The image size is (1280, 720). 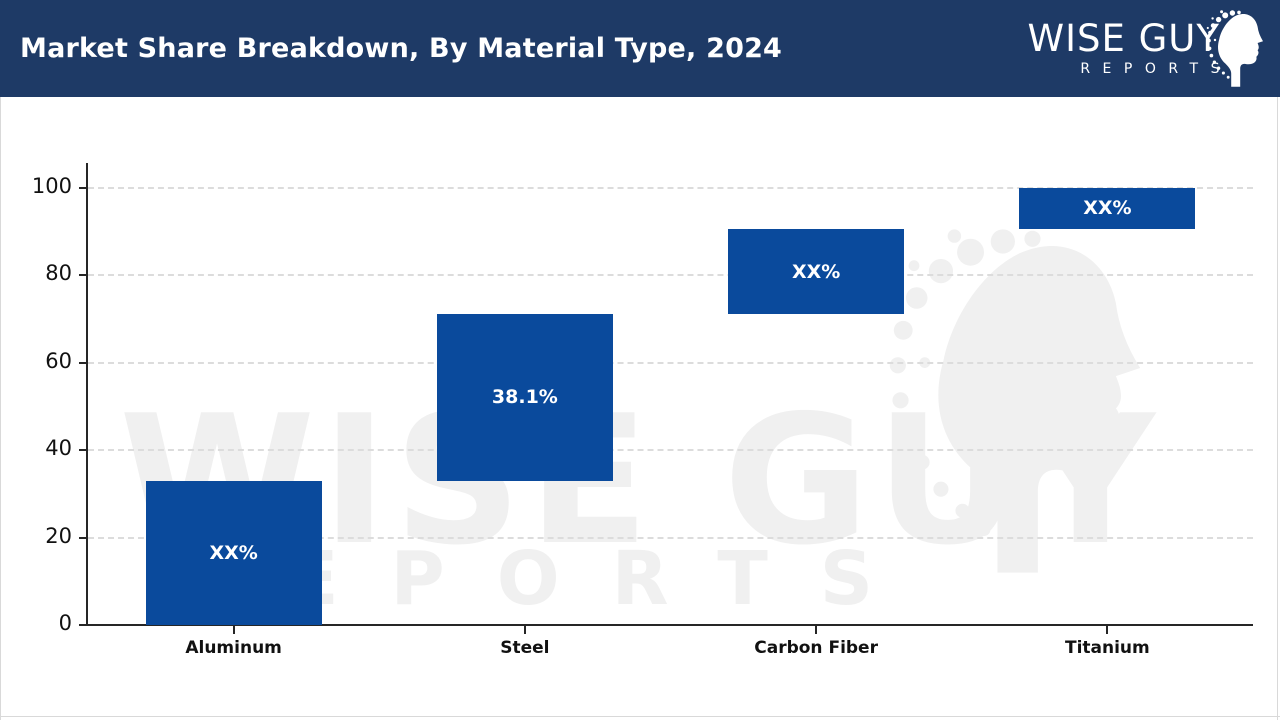 I want to click on x-tick-label: Carbon Fiber, so click(x=816, y=648).